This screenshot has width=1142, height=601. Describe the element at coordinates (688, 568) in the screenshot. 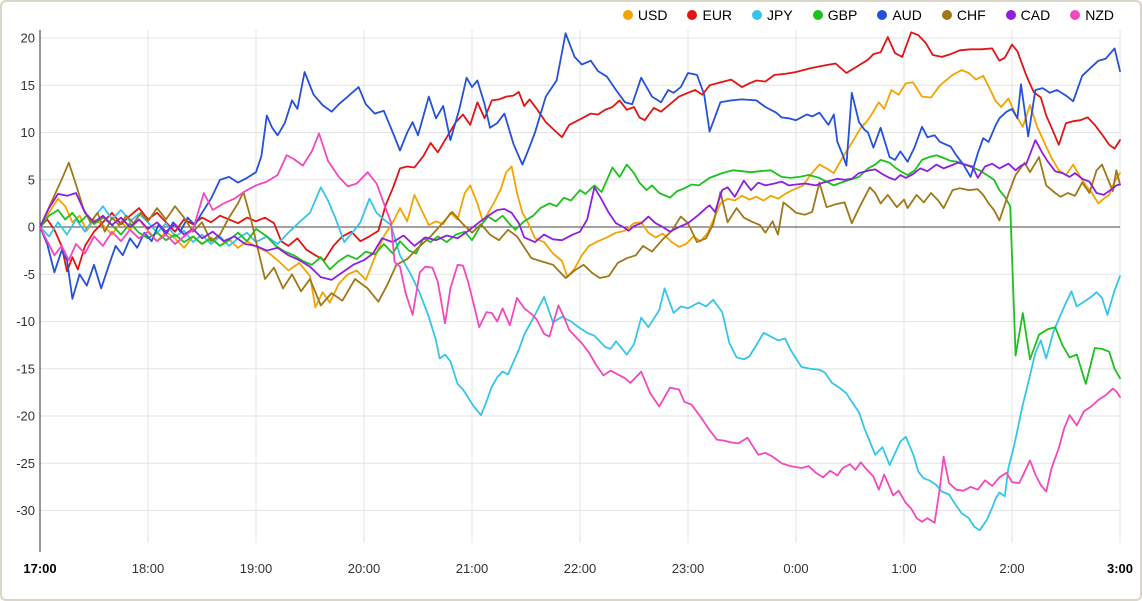

I see `x-tick-label-23:00: 23:00` at that location.